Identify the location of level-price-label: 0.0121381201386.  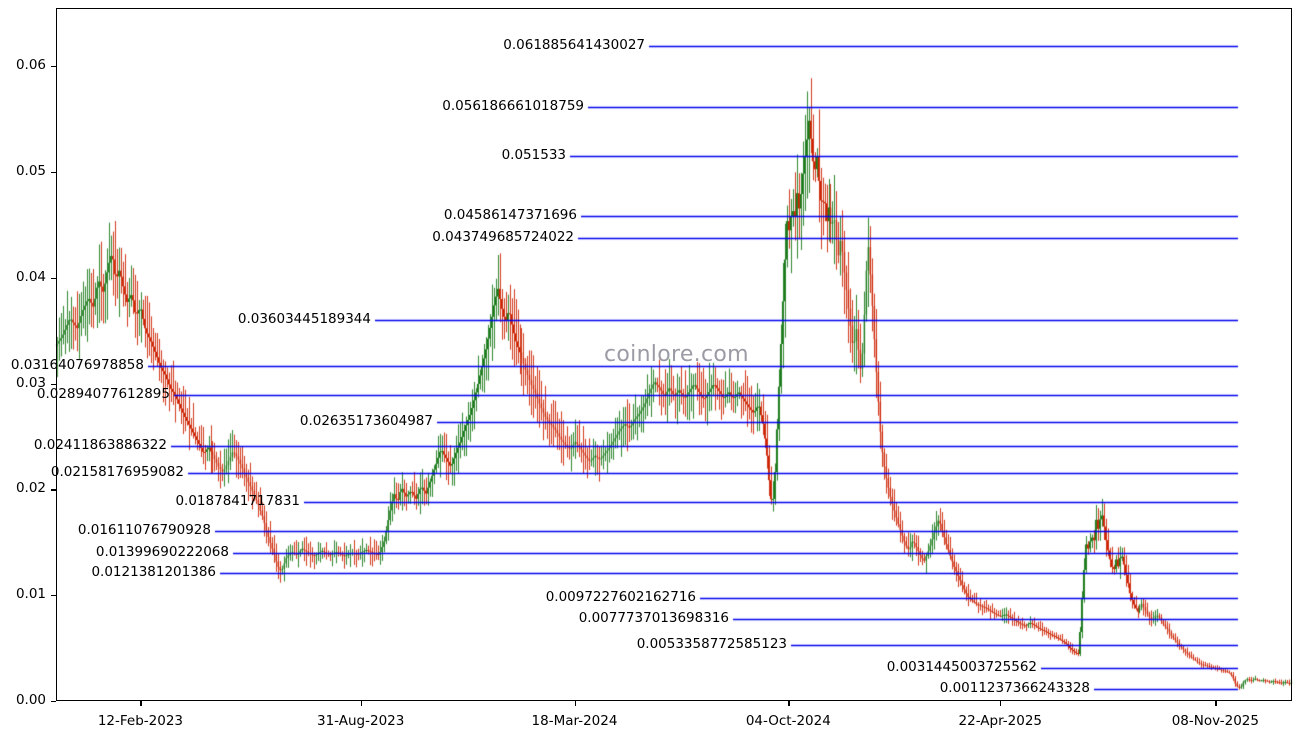
(153, 571).